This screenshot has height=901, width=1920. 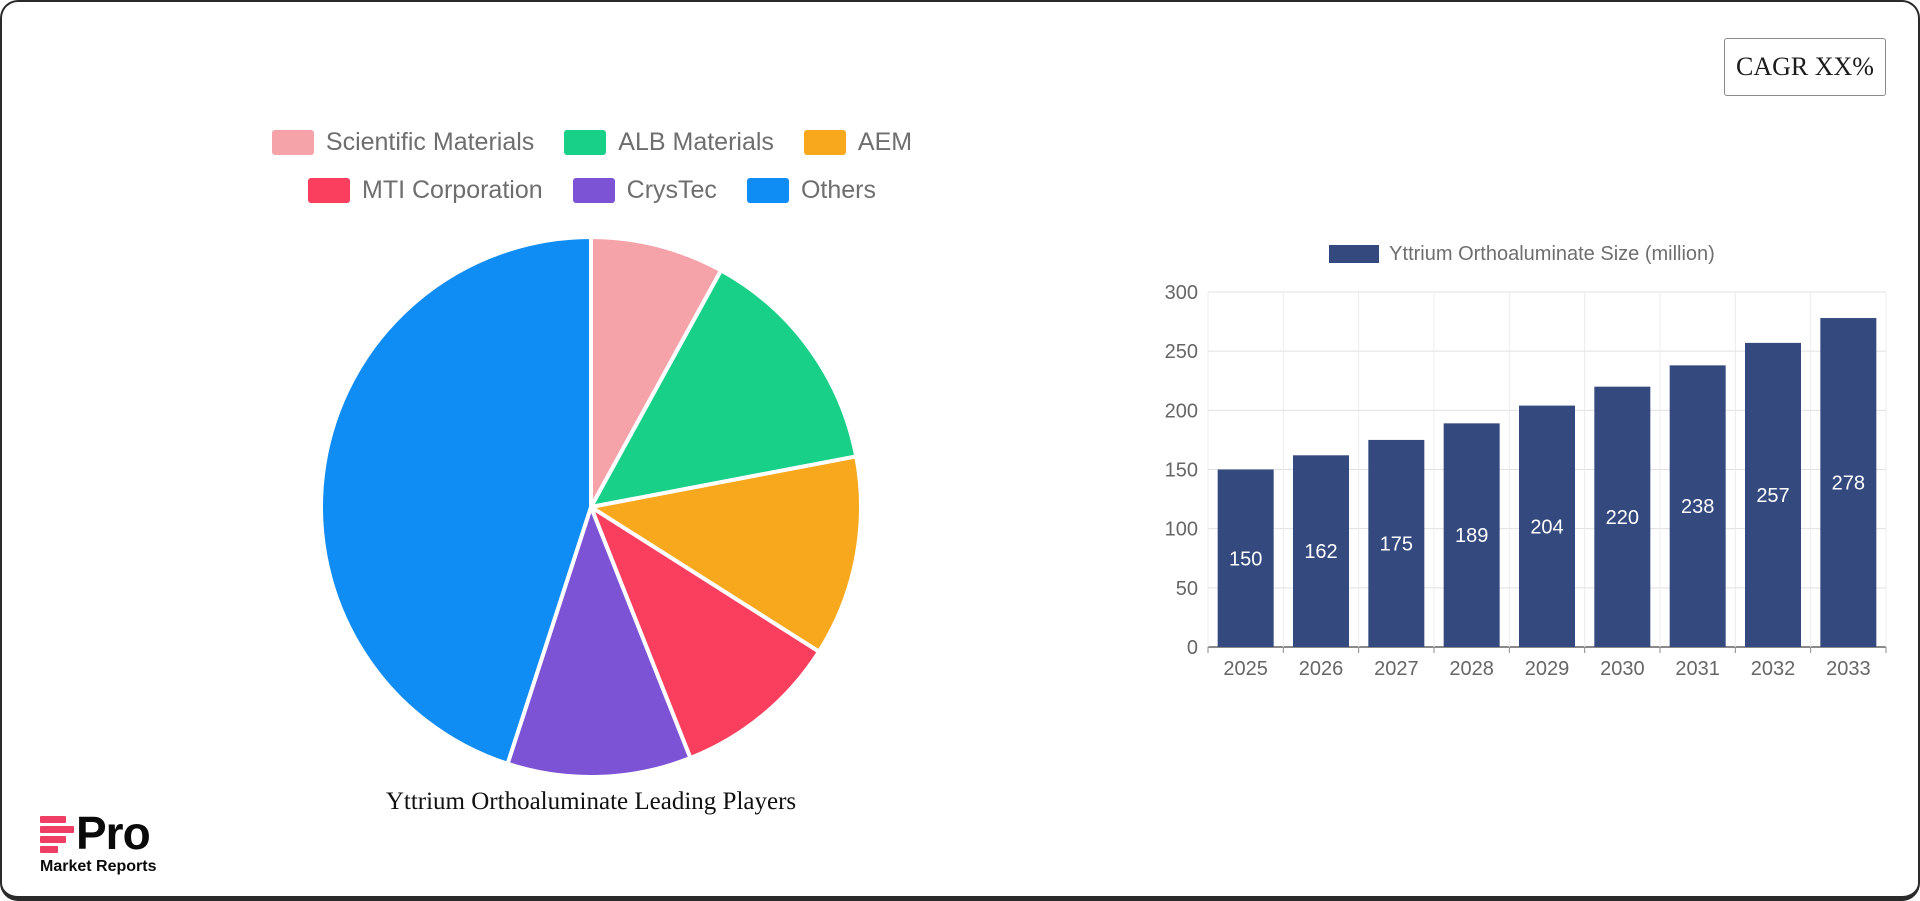 I want to click on x-axis-tick-label: 2029, so click(x=1547, y=669).